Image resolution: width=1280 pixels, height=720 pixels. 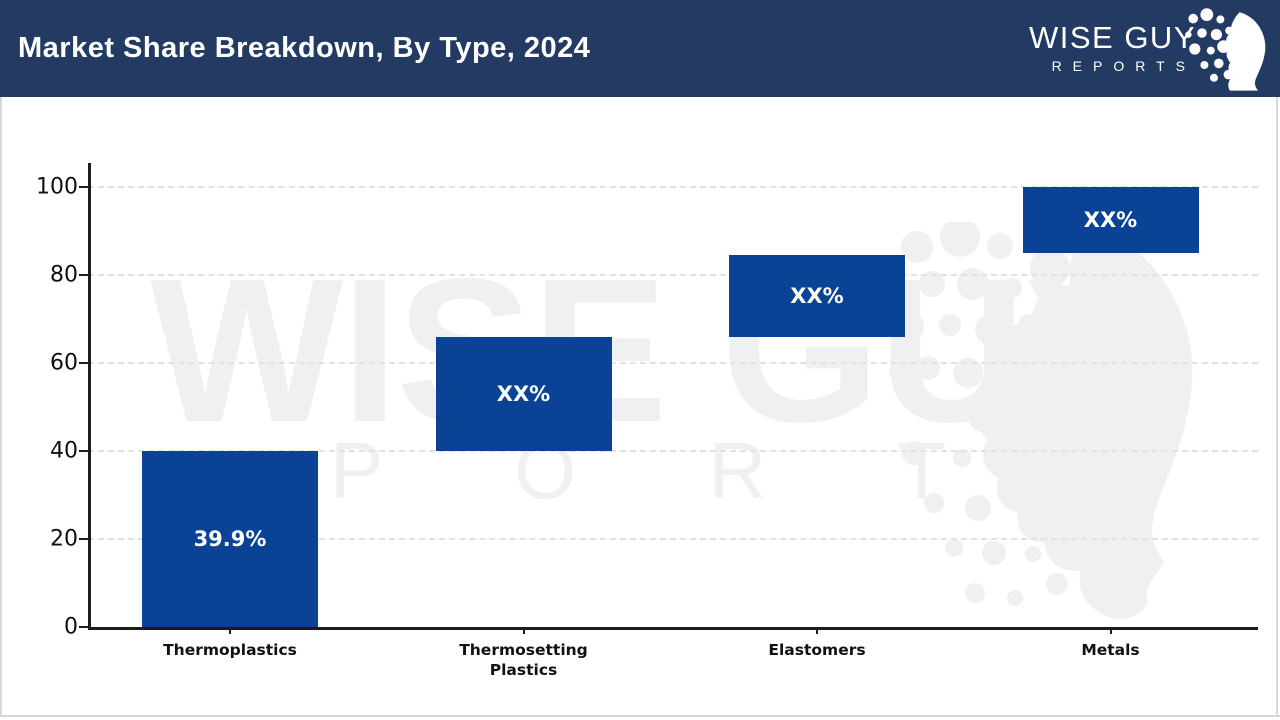 I want to click on frame-border-right, so click(x=1277, y=407).